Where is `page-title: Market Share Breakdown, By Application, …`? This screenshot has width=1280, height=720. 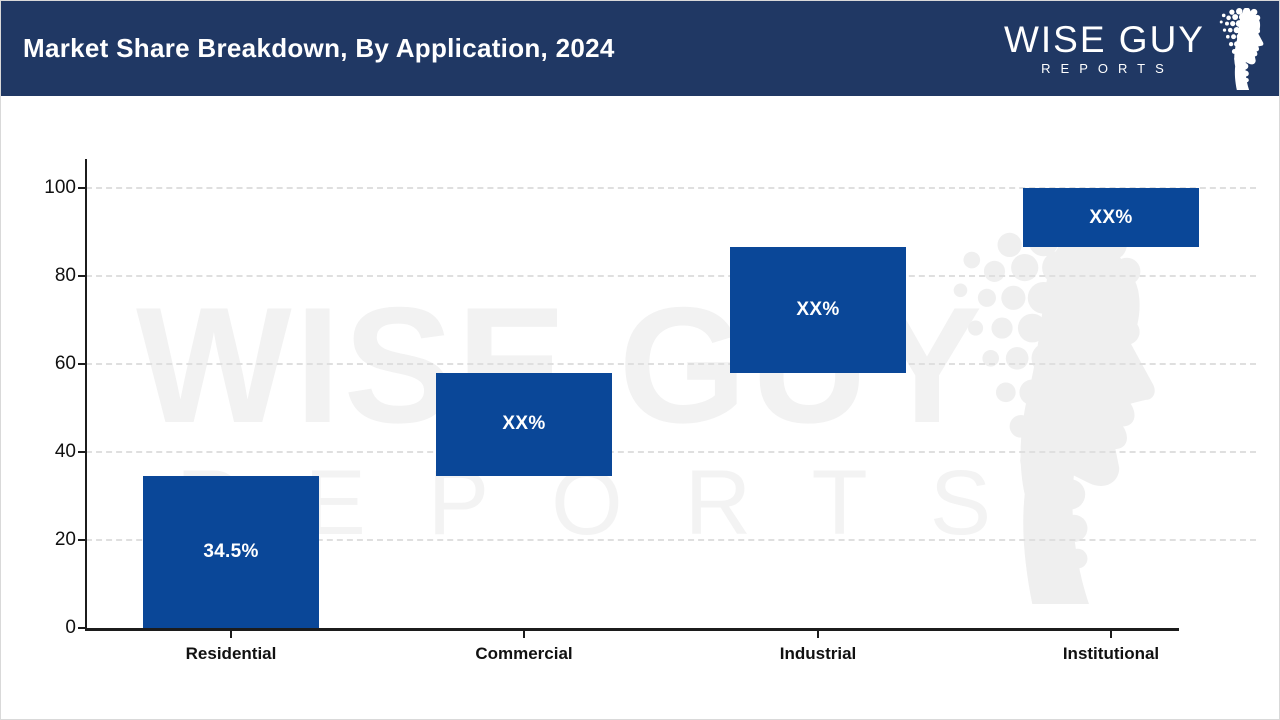
page-title: Market Share Breakdown, By Application, … is located at coordinates (319, 48).